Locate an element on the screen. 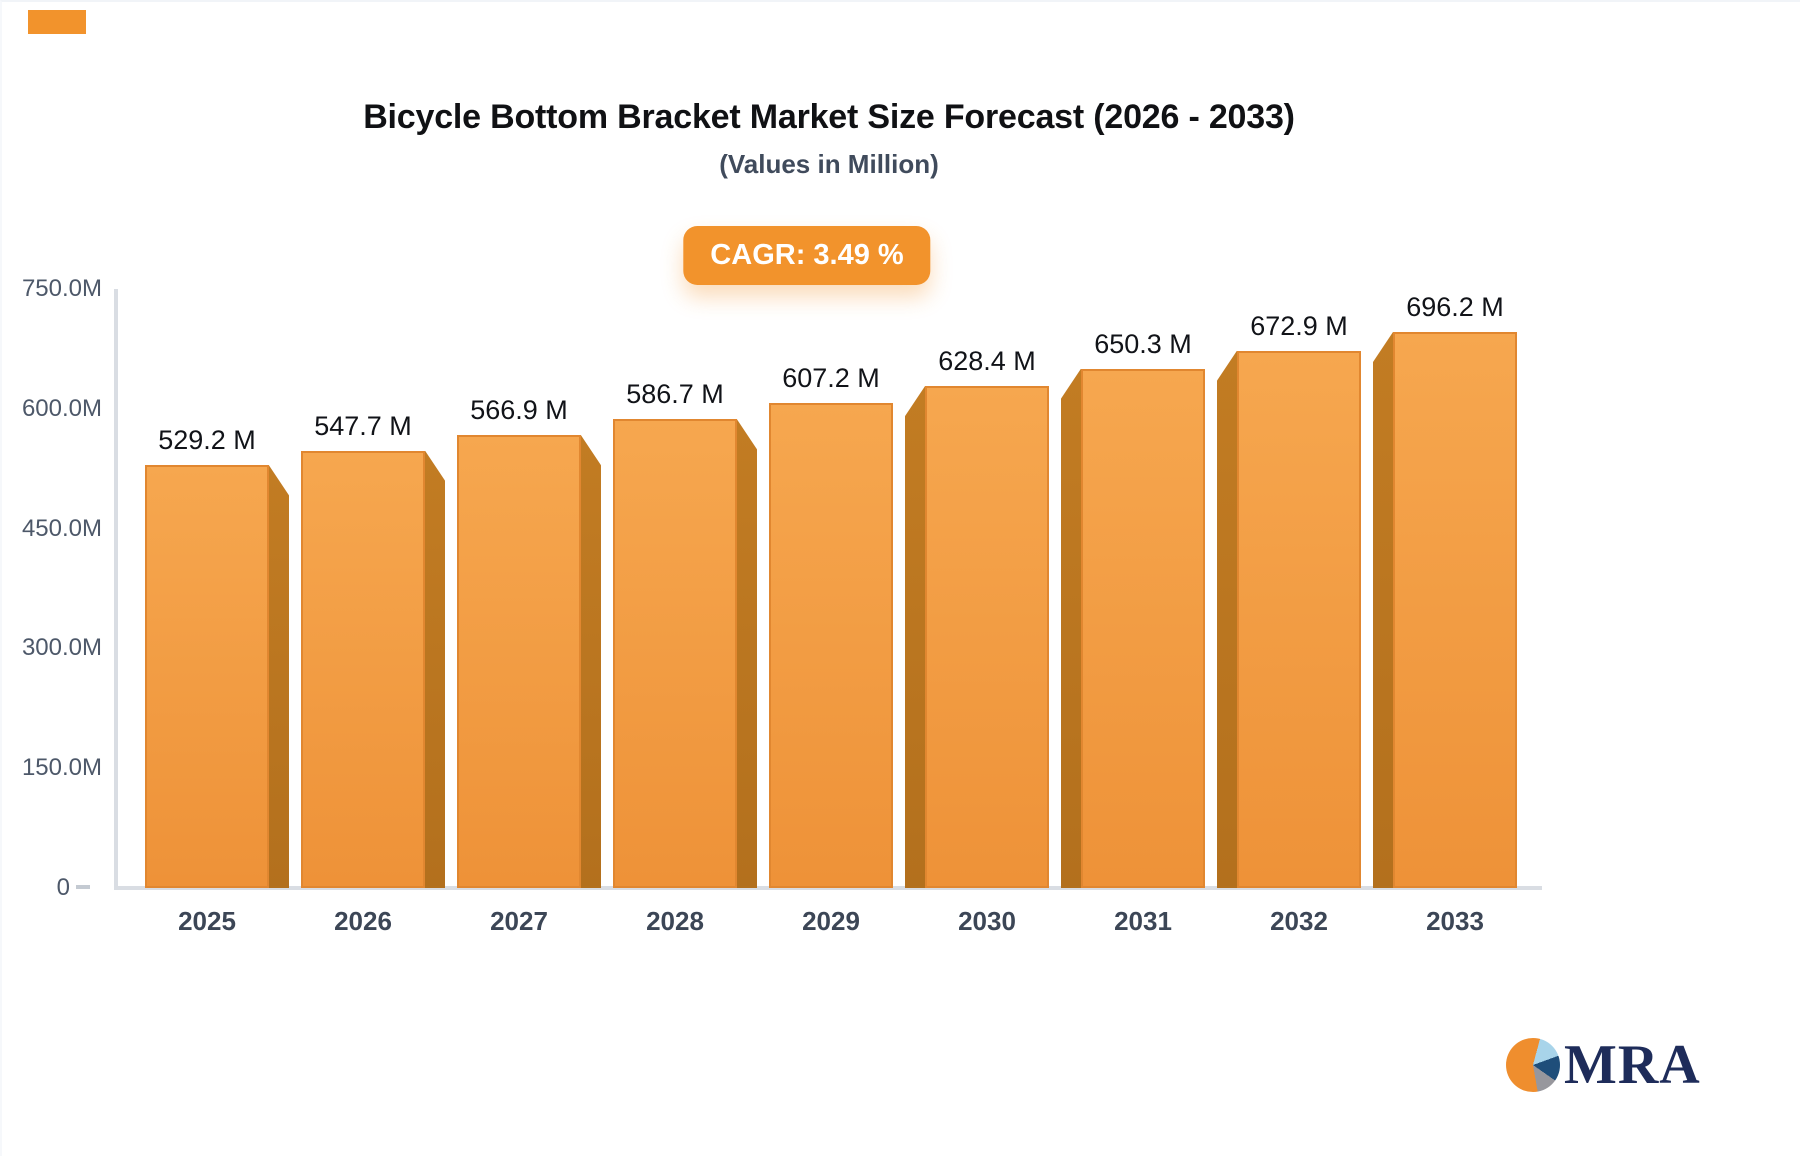  brand-logo: MRA is located at coordinates (1603, 1065).